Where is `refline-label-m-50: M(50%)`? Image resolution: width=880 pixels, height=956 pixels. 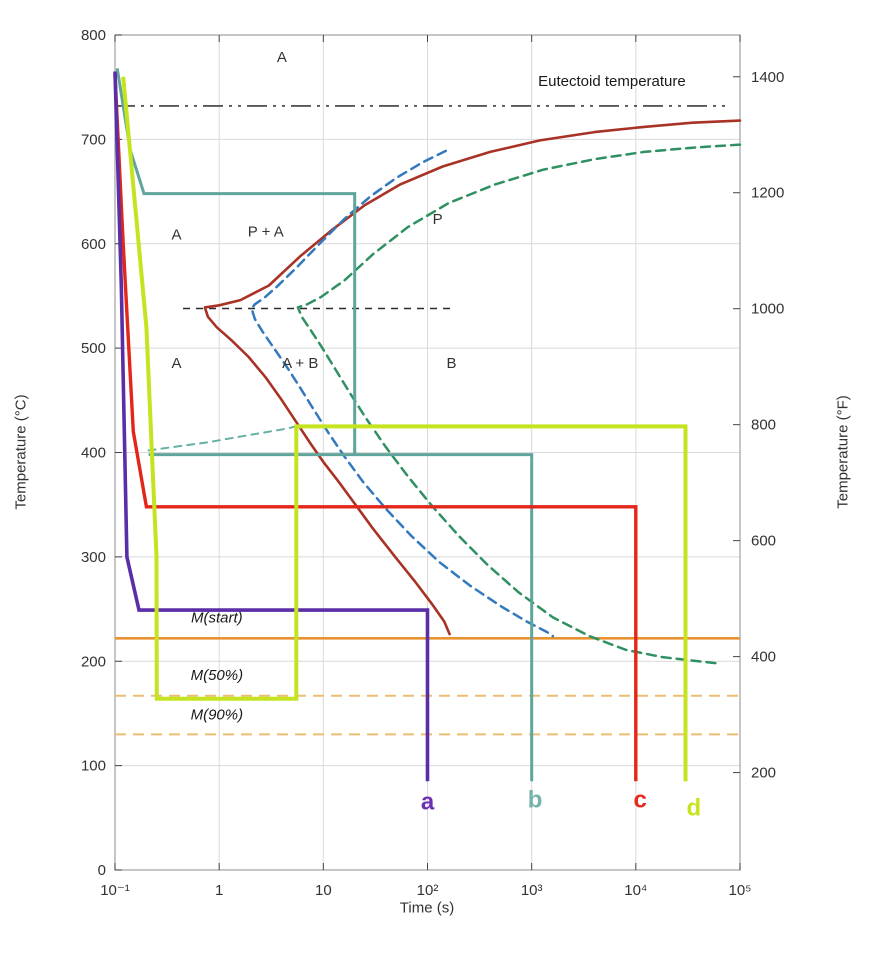
refline-label-m-50: M(50%) is located at coordinates (217, 675).